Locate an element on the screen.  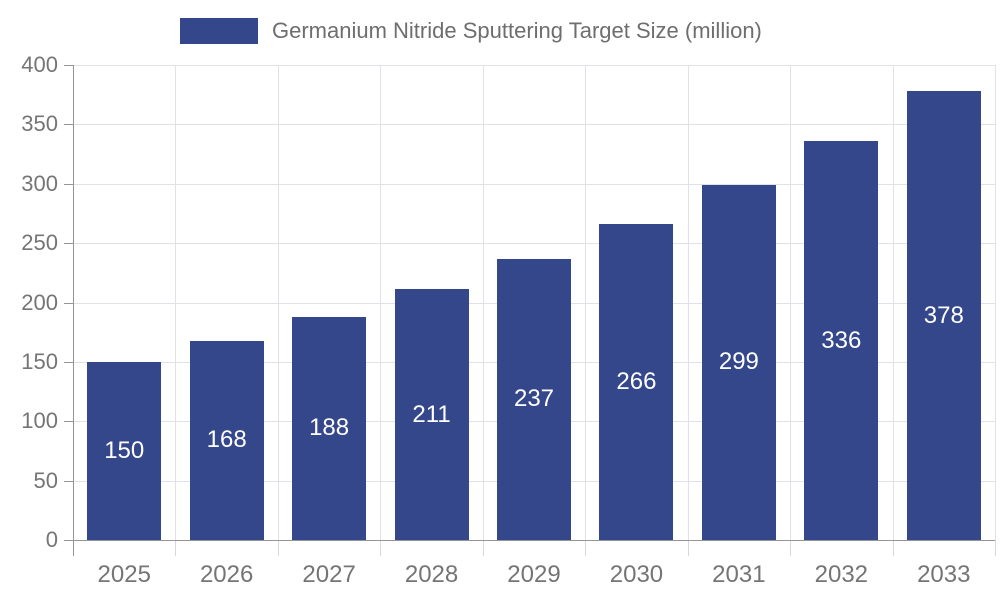
bar-2027 is located at coordinates (329, 428).